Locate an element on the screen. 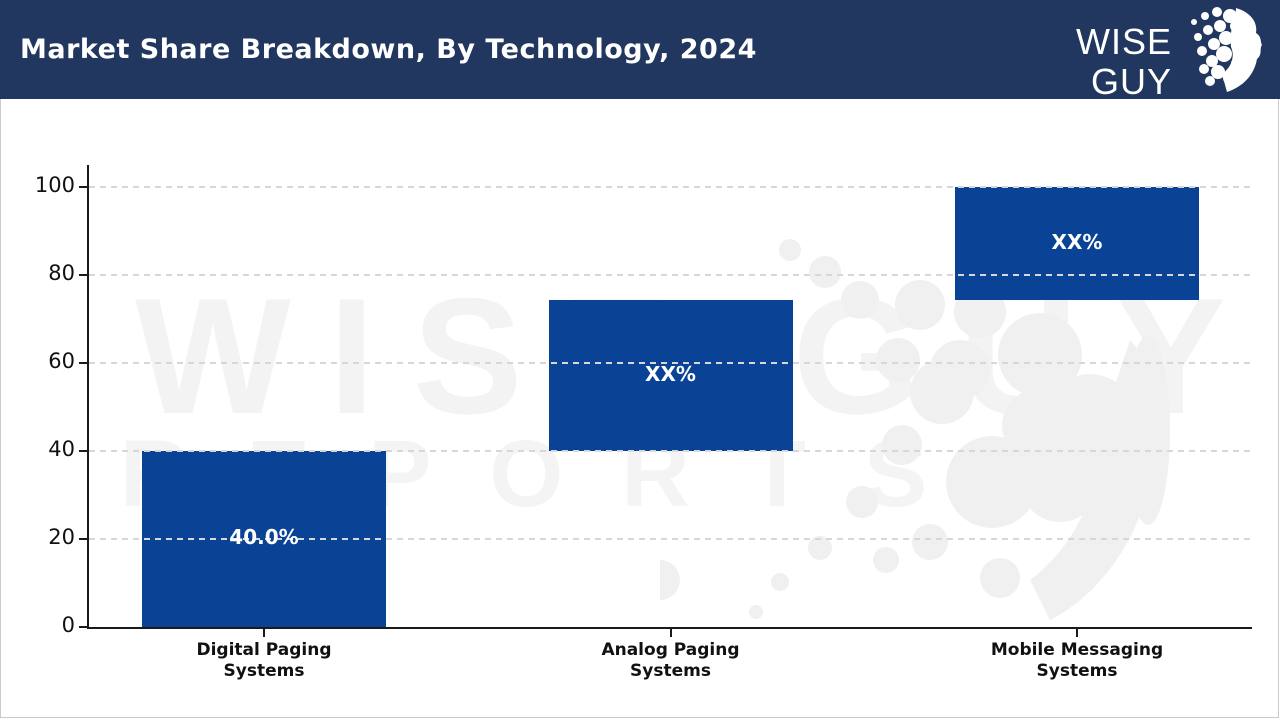 This screenshot has height=720, width=1280. y-tick-label: 100 is located at coordinates (54, 185).